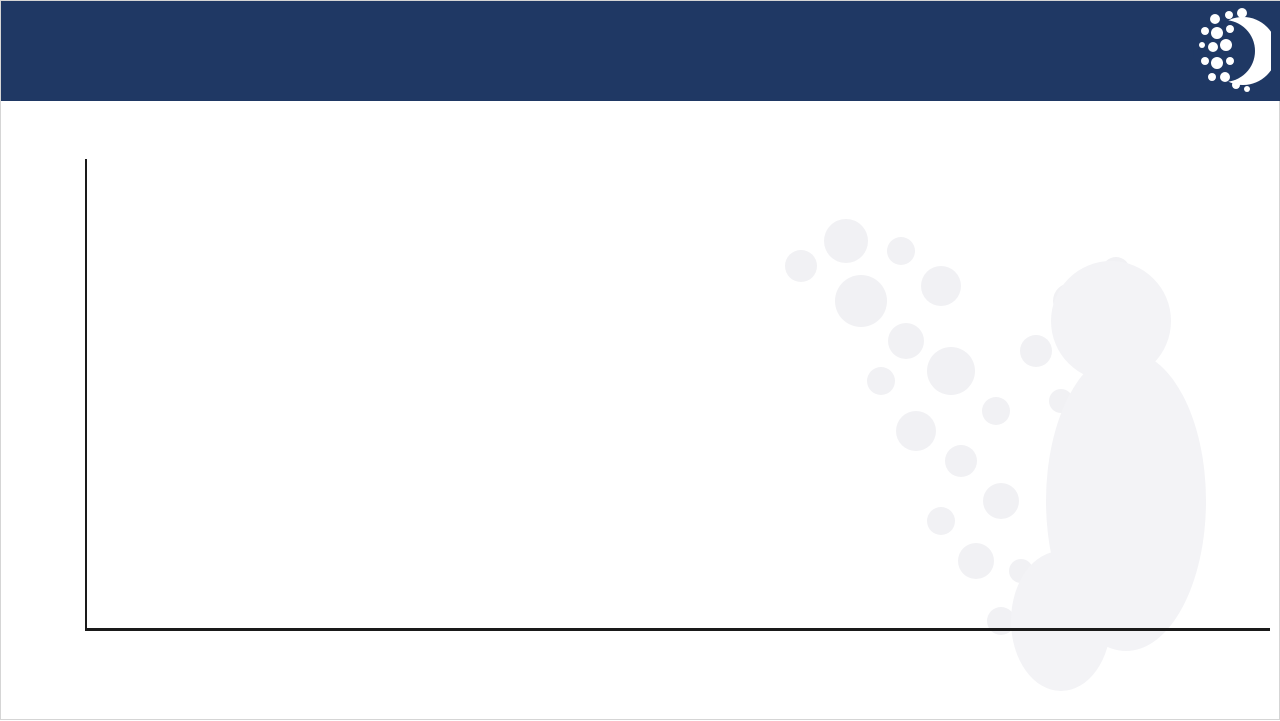  Describe the element at coordinates (640, 51) in the screenshot. I see `header-bar` at that location.